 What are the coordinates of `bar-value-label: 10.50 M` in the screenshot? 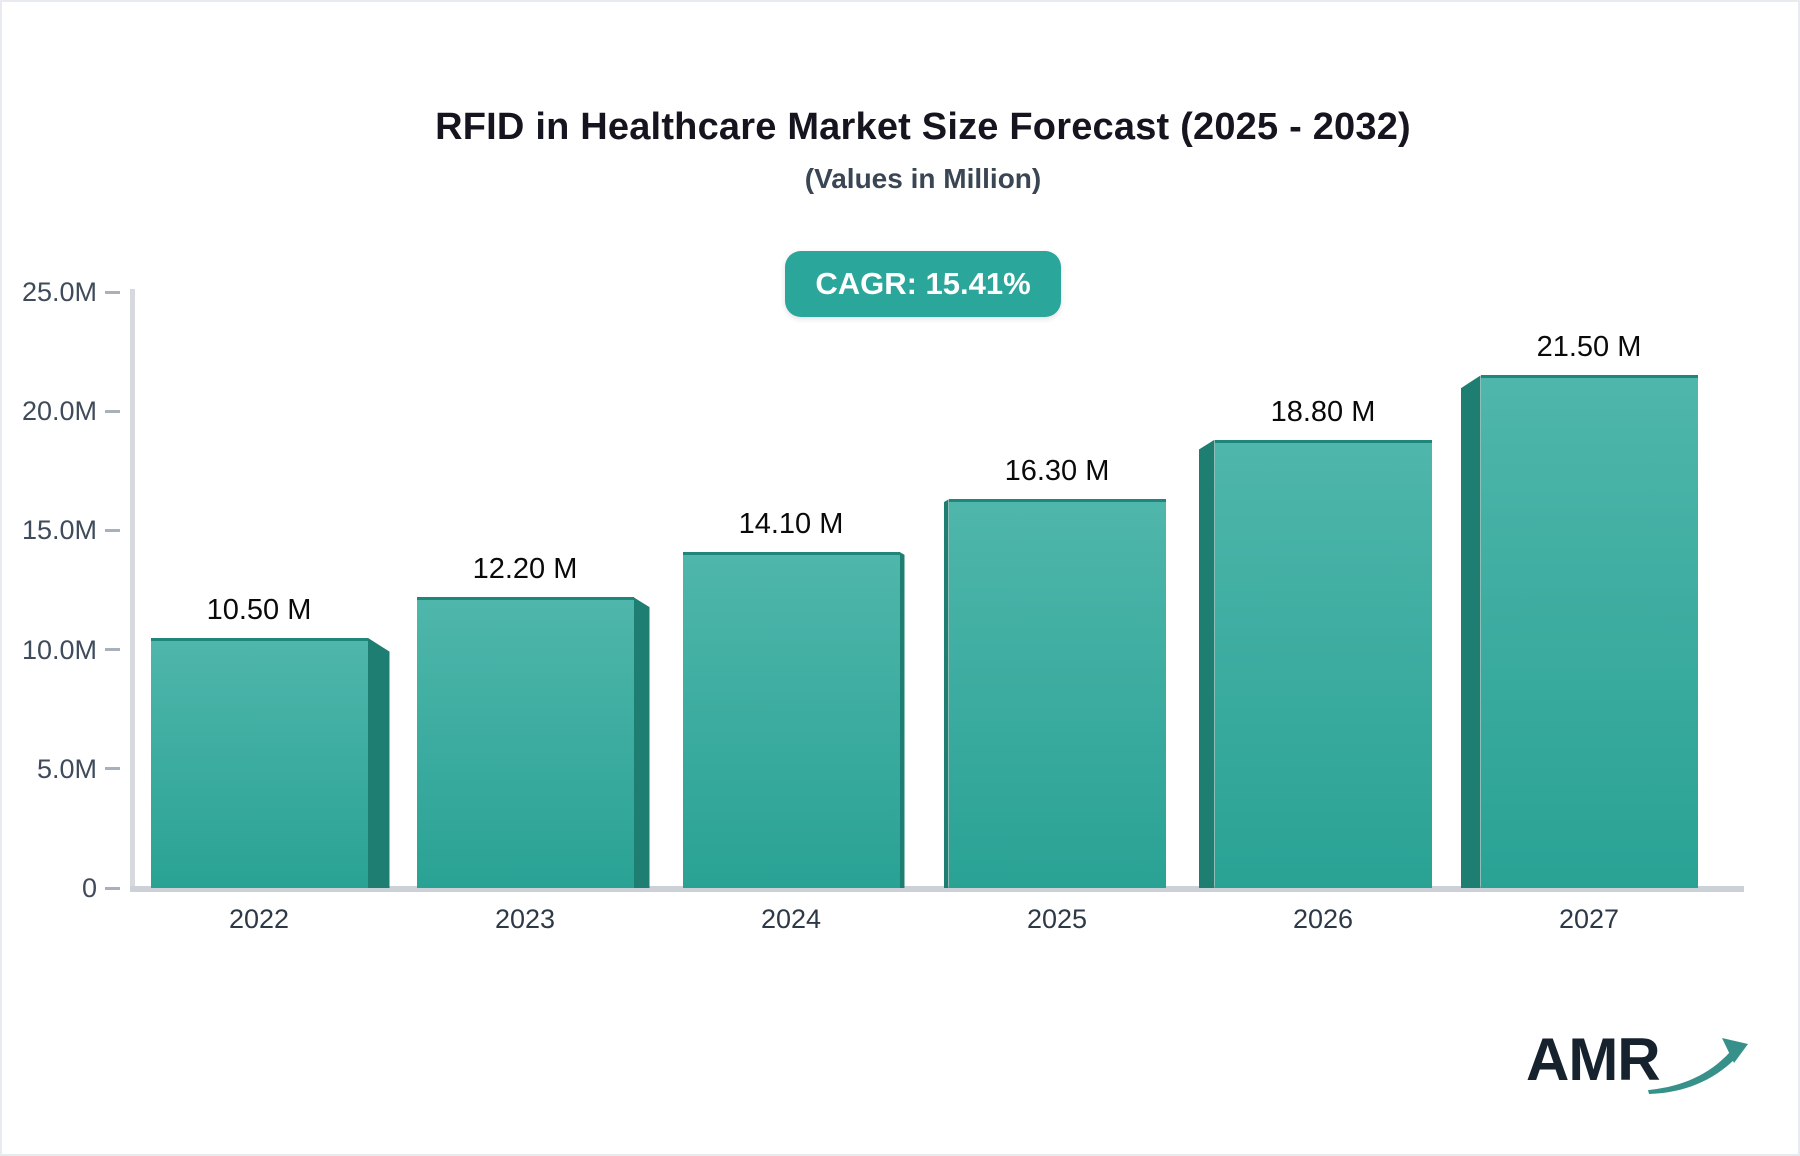 It's located at (259, 609).